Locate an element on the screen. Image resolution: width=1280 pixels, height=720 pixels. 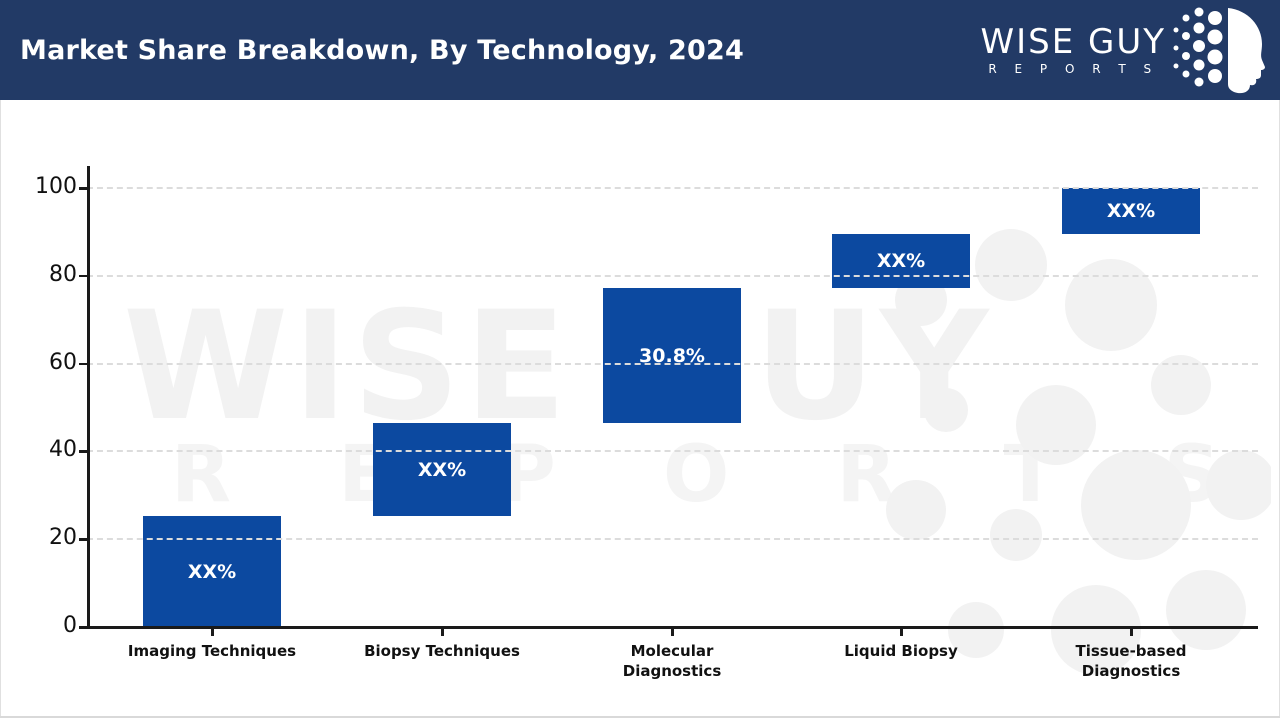
bar-4: XX% is located at coordinates (901, 261).